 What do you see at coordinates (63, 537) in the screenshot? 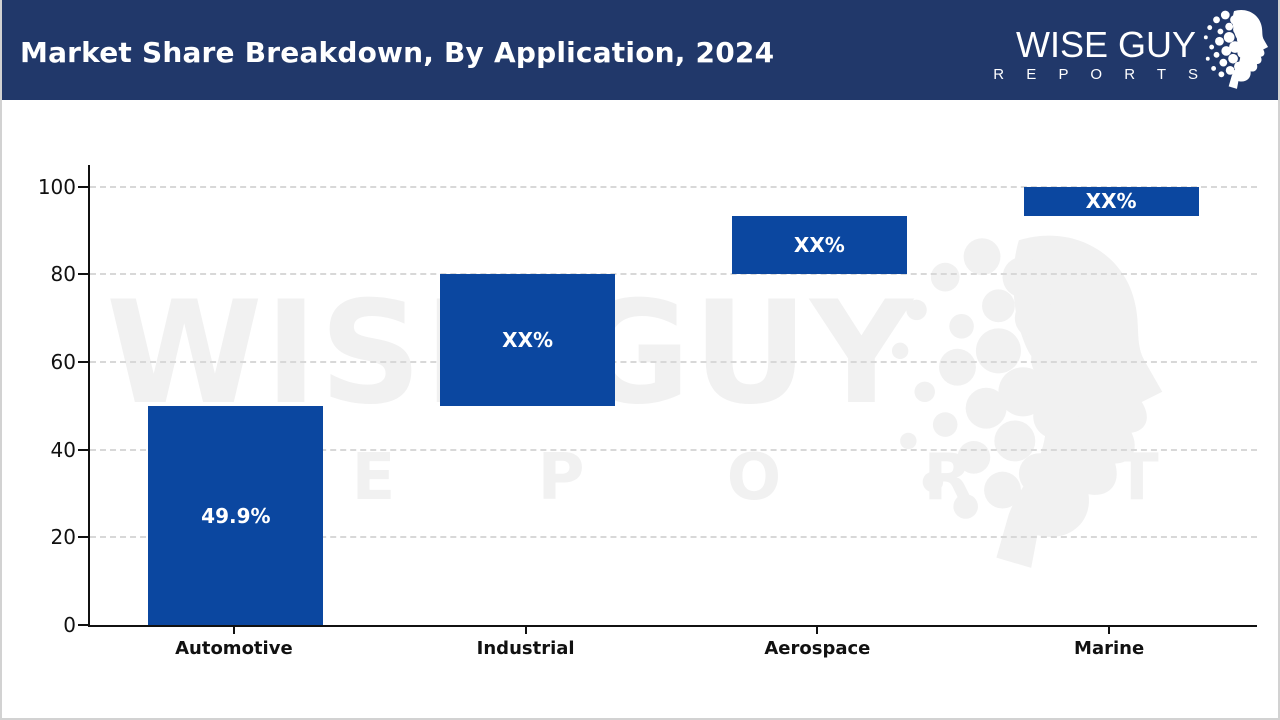
I see `y-tick-label-20: 20` at bounding box center [63, 537].